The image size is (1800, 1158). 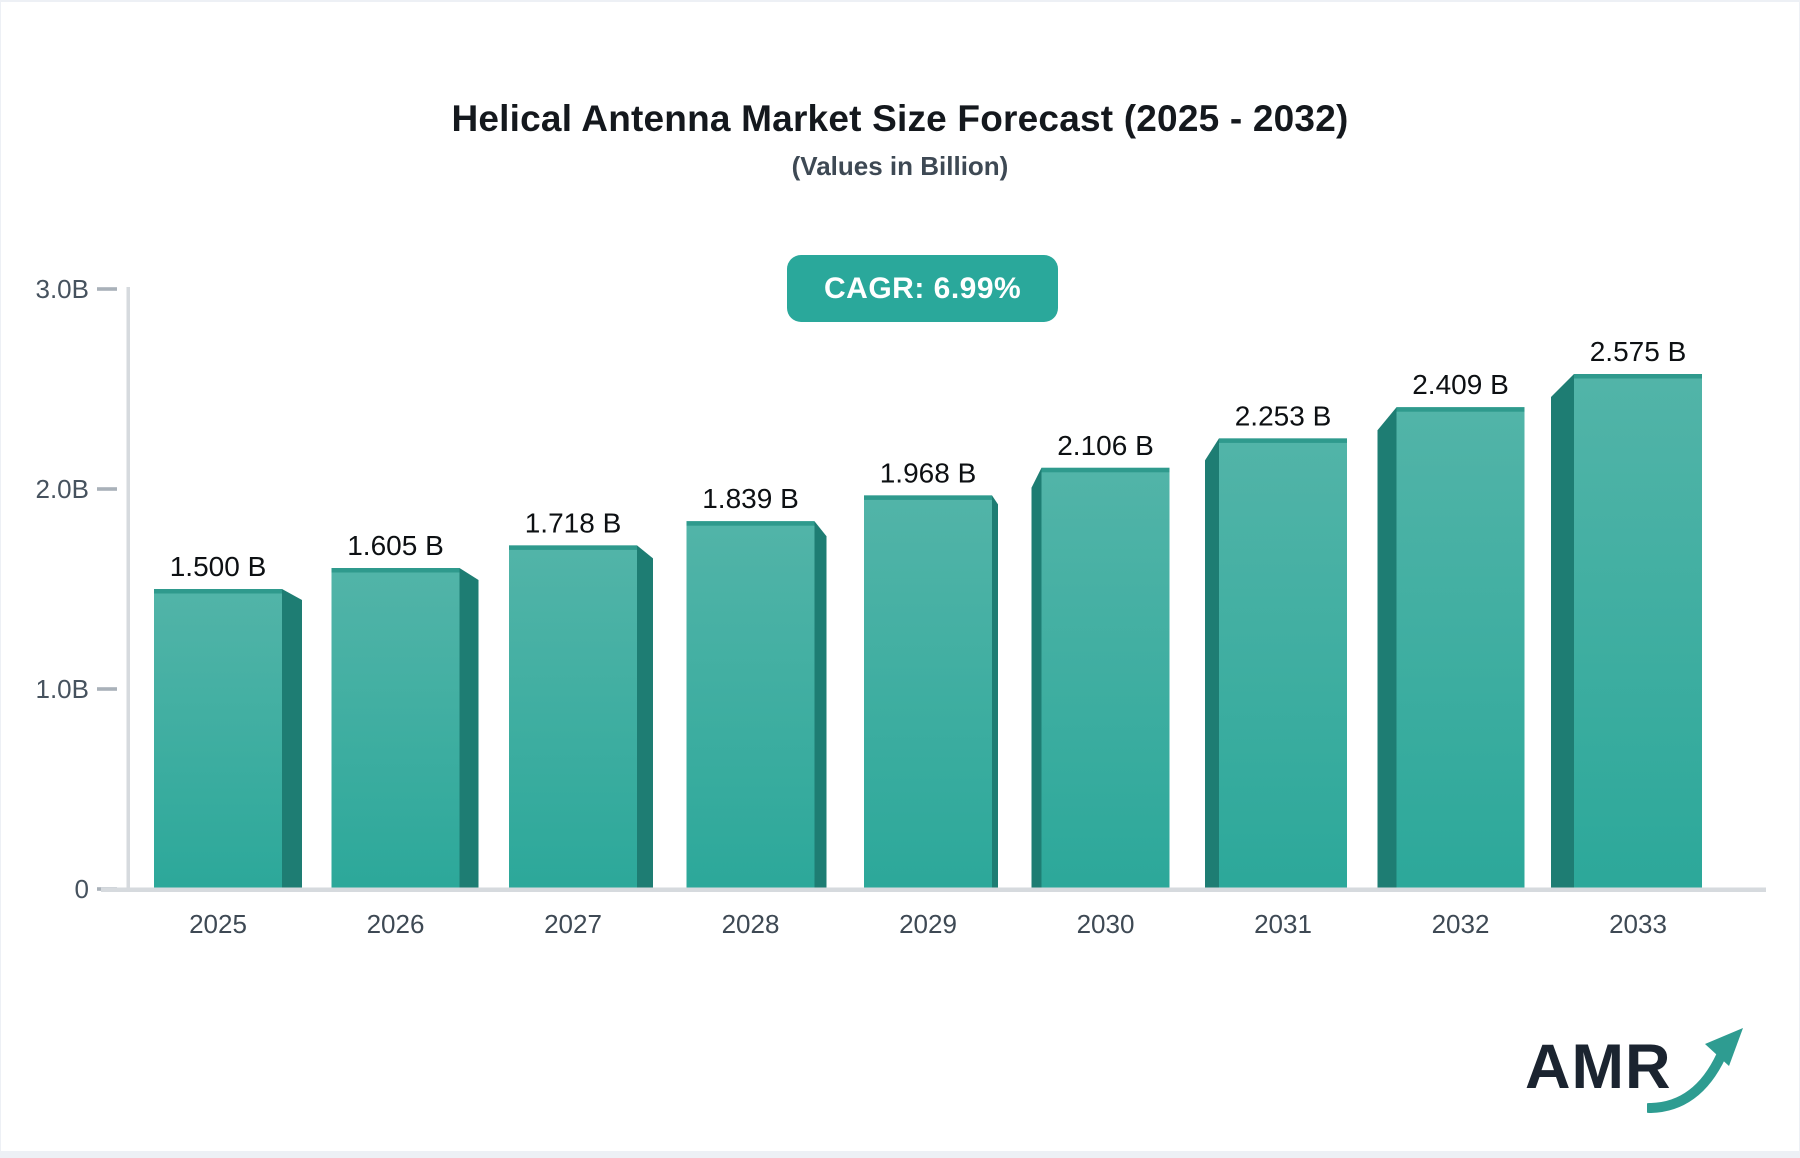 What do you see at coordinates (218, 566) in the screenshot?
I see `bar-value-label: 1.500 B` at bounding box center [218, 566].